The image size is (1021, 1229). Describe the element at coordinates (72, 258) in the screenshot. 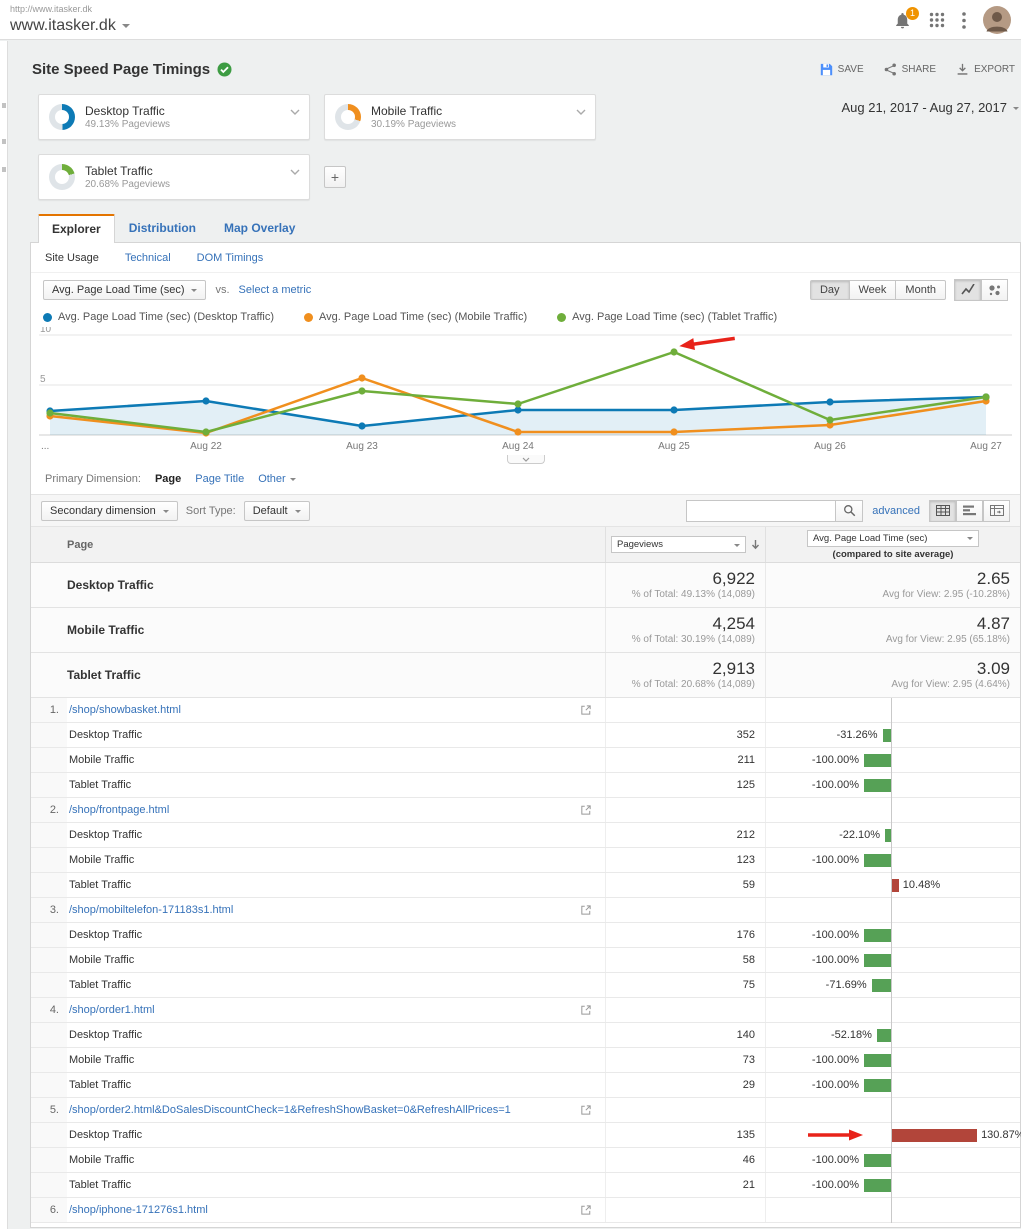

I see `subtab-site-usage: Site Usage` at that location.